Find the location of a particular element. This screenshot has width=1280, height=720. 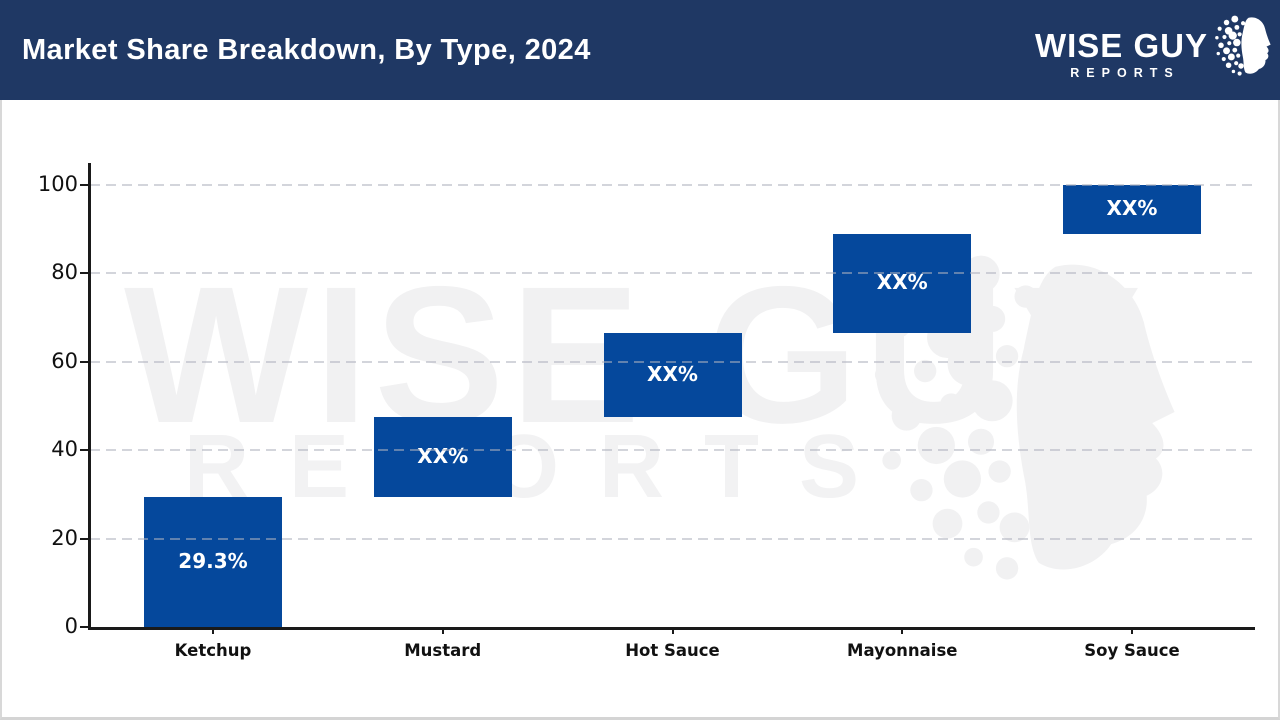

page-title: Market Share Breakdown, By Type, 2024 is located at coordinates (306, 49).